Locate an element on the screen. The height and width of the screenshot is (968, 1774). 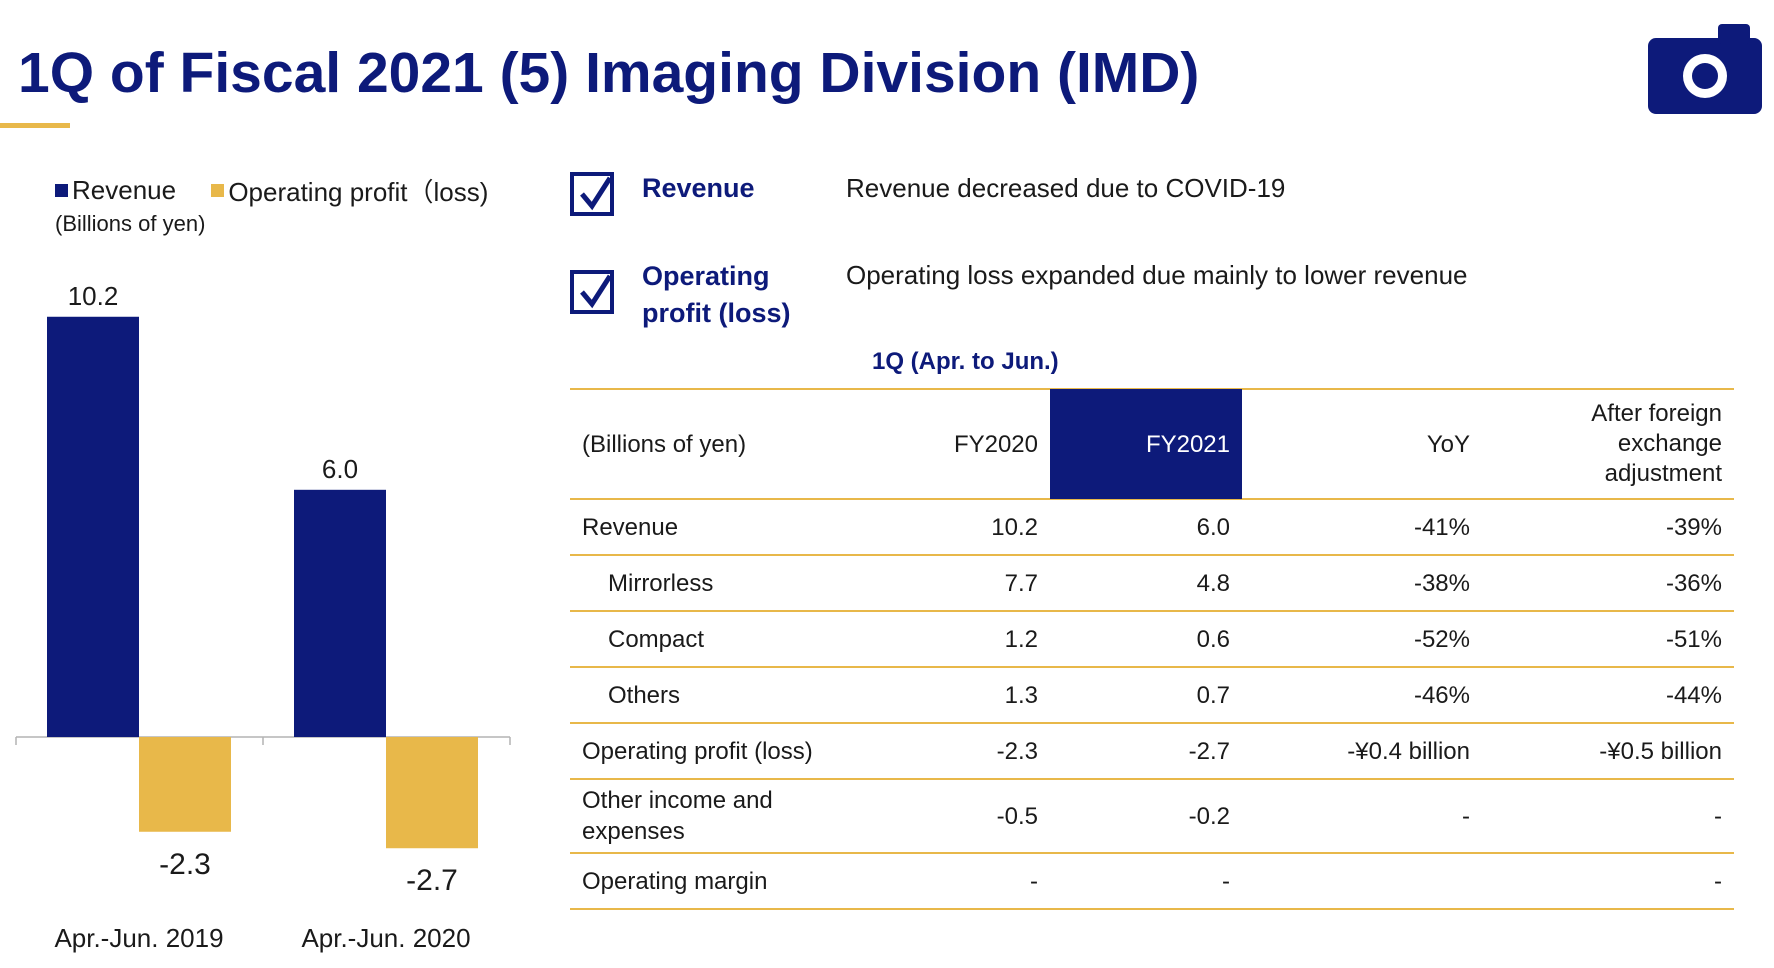
cell-yoy: -¥0.4 billion is located at coordinates (1408, 751).